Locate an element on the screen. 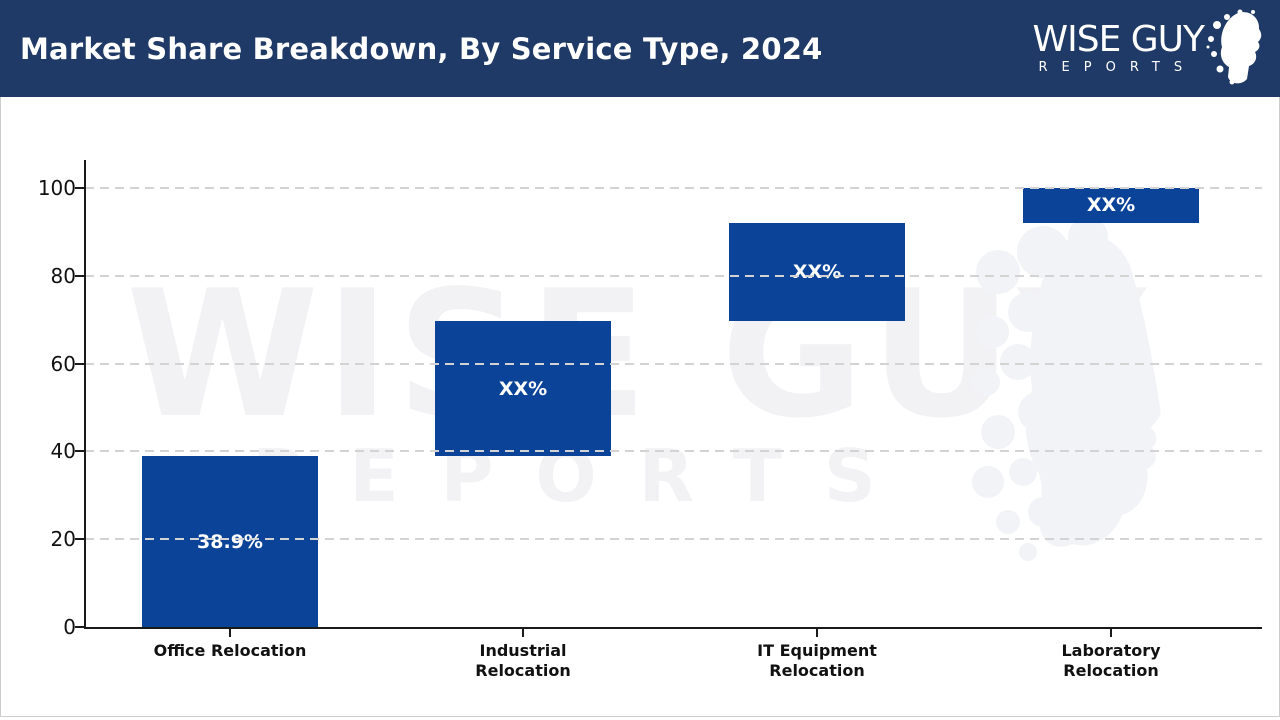 Image resolution: width=1280 pixels, height=720 pixels. y-axis-tick-label: 80 is located at coordinates (63, 275).